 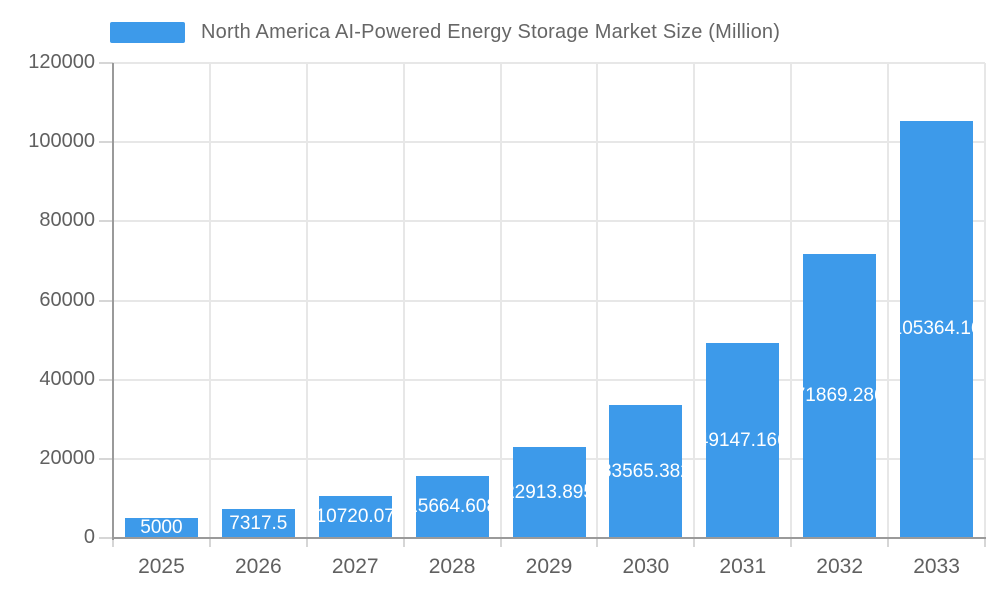 I want to click on x-axis-label: 2032, so click(x=840, y=566).